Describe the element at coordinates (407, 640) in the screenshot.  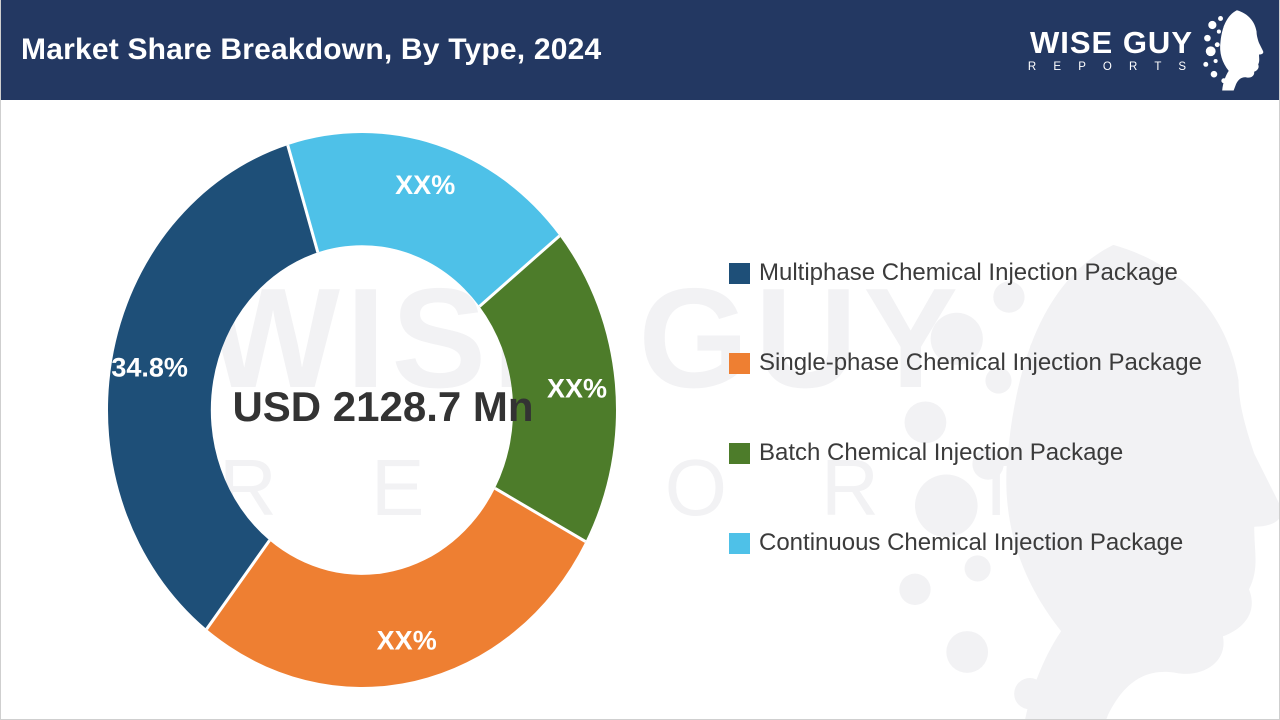
I see `segment-value-label-single-phase-chemical-injection-package: XX%` at that location.